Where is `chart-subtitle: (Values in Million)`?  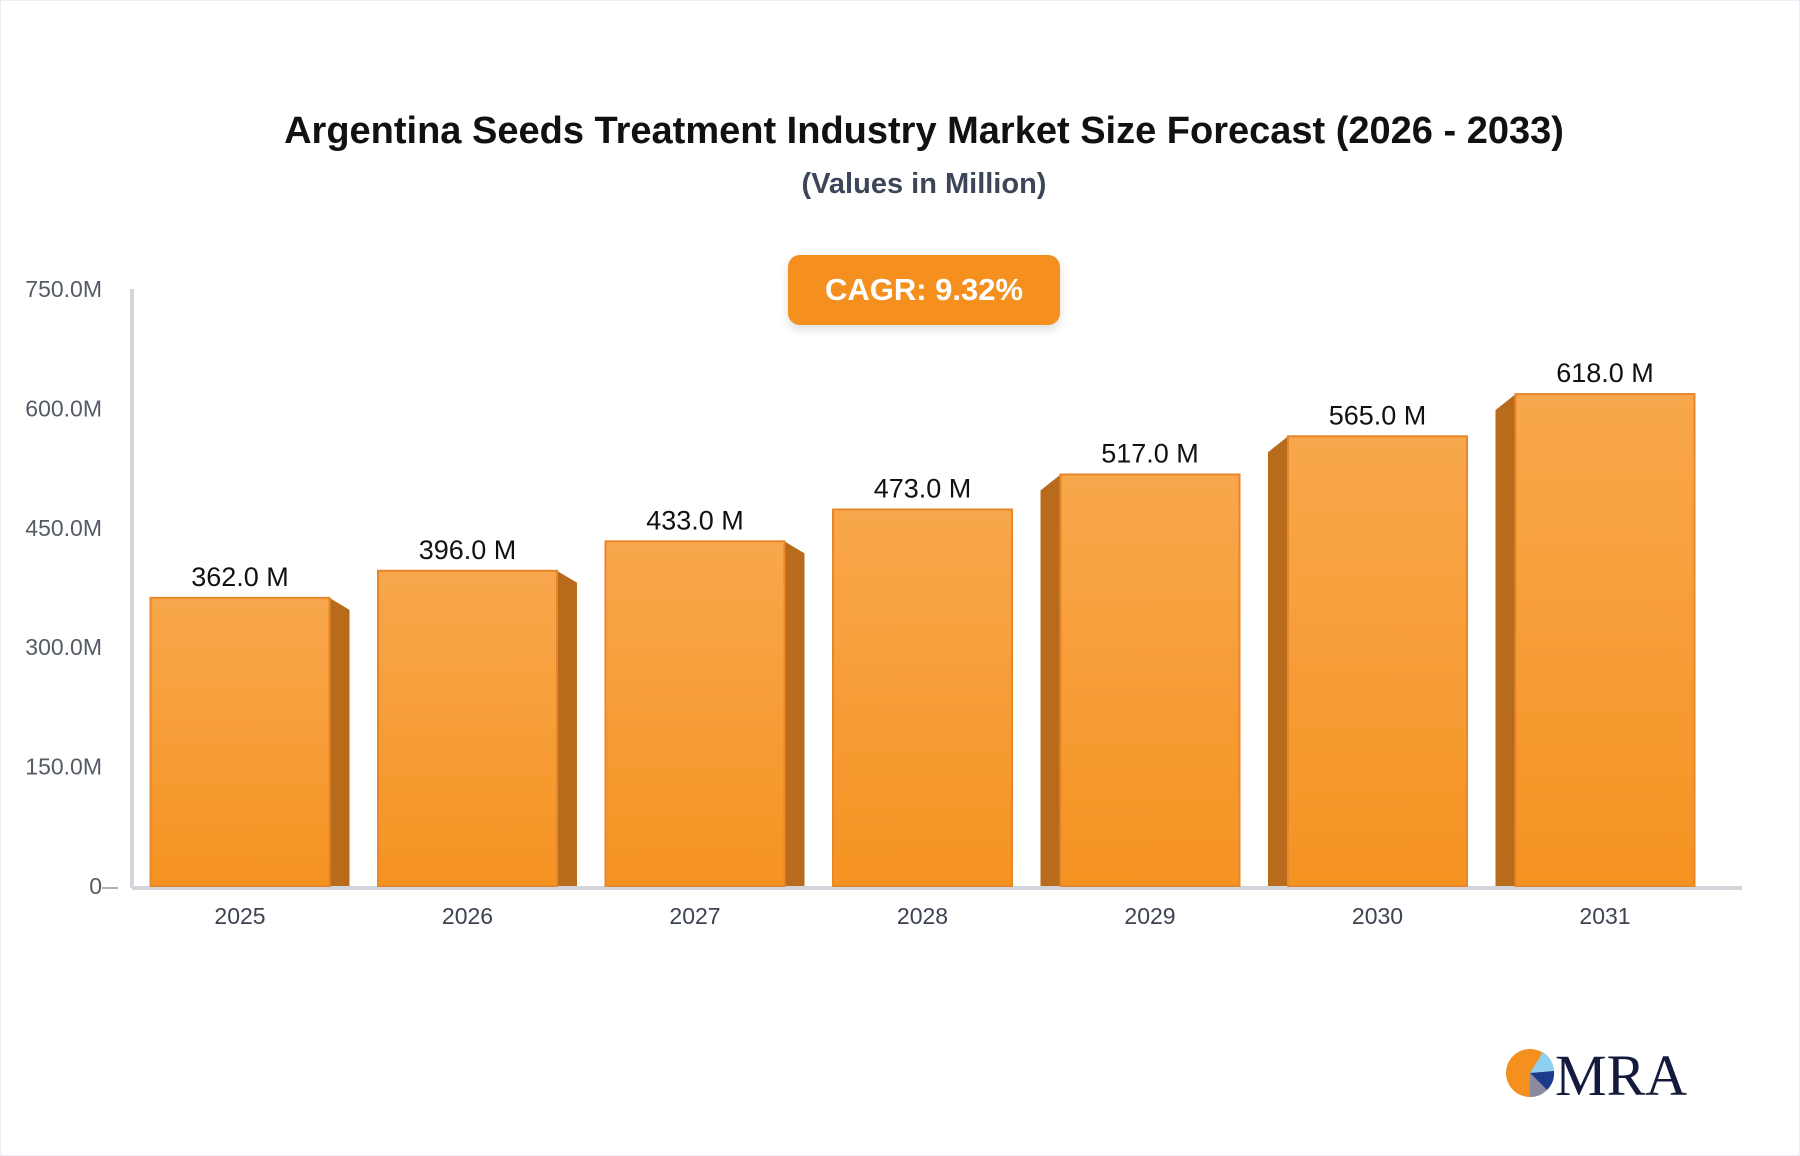 chart-subtitle: (Values in Million) is located at coordinates (924, 184).